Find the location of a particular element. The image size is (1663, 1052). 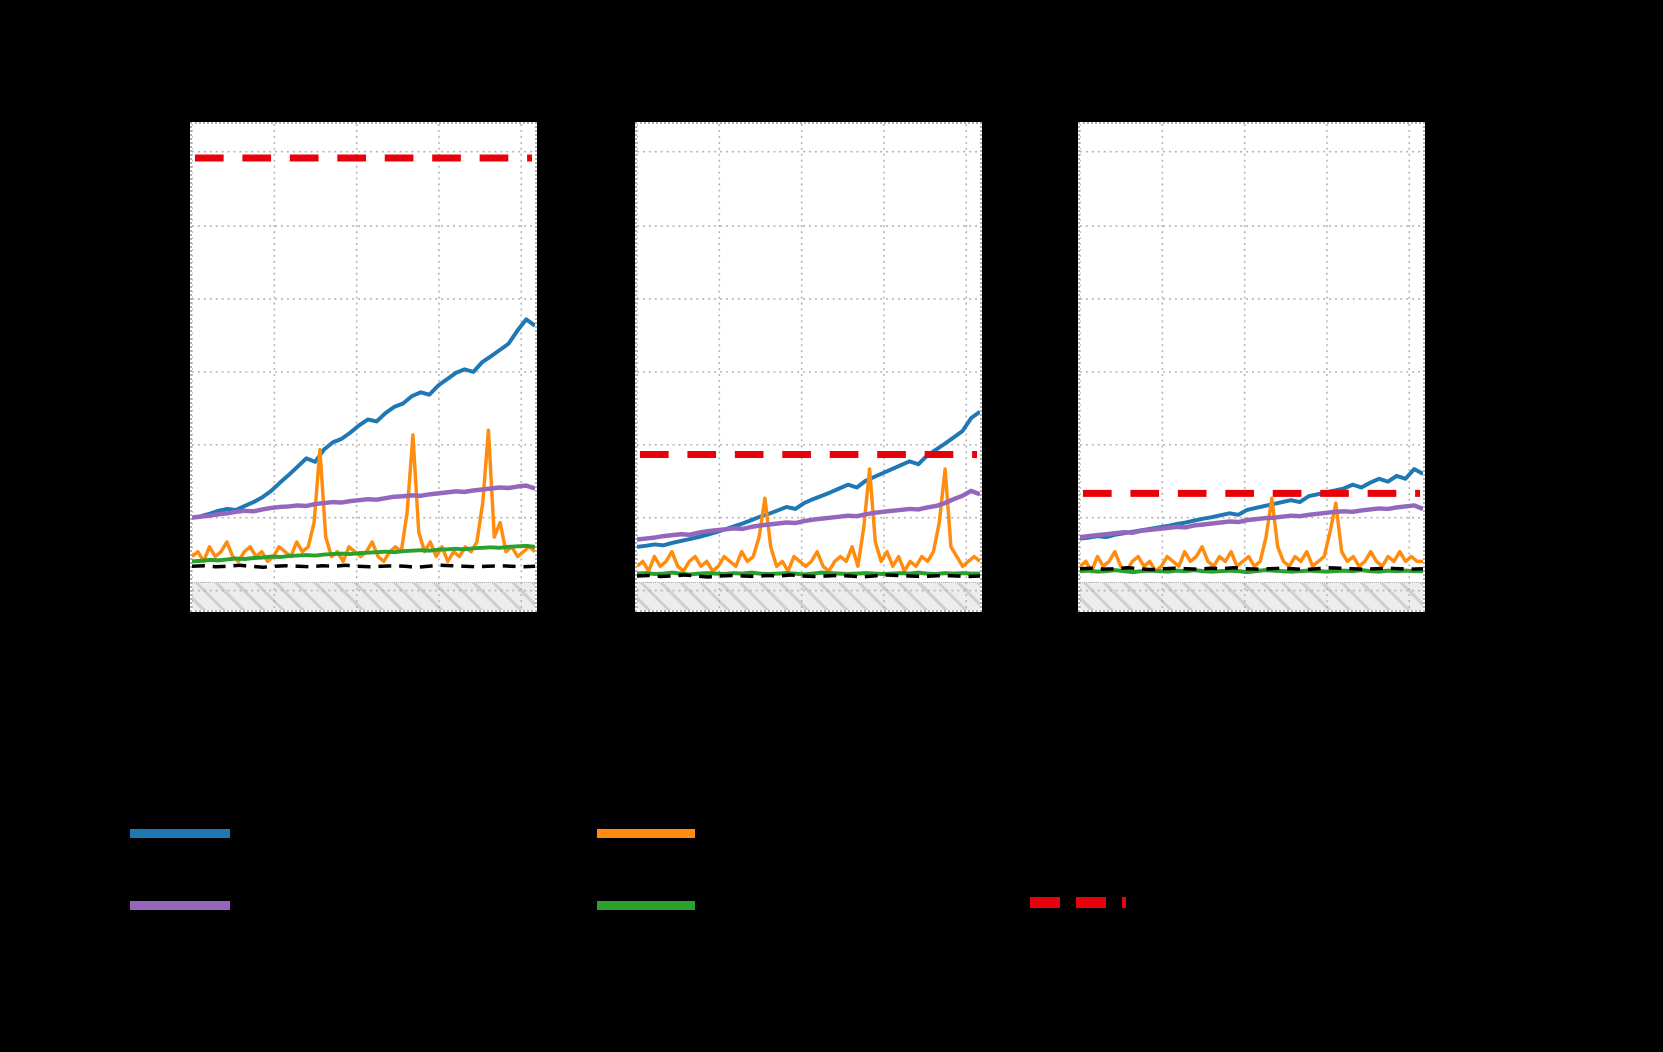

legend-swatch-blue is located at coordinates (180, 833).